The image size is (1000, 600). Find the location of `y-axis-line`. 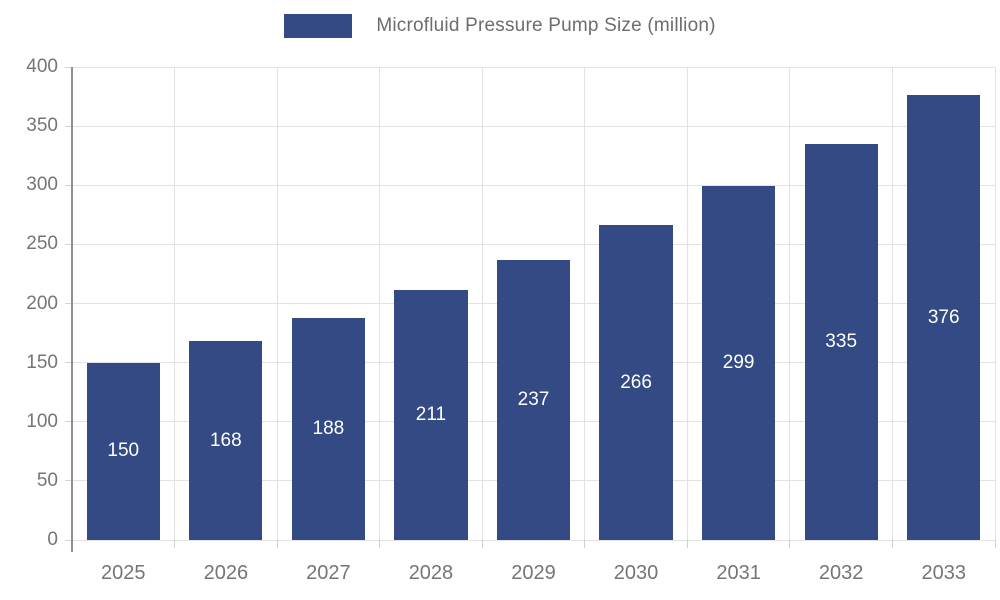

y-axis-line is located at coordinates (72, 309).